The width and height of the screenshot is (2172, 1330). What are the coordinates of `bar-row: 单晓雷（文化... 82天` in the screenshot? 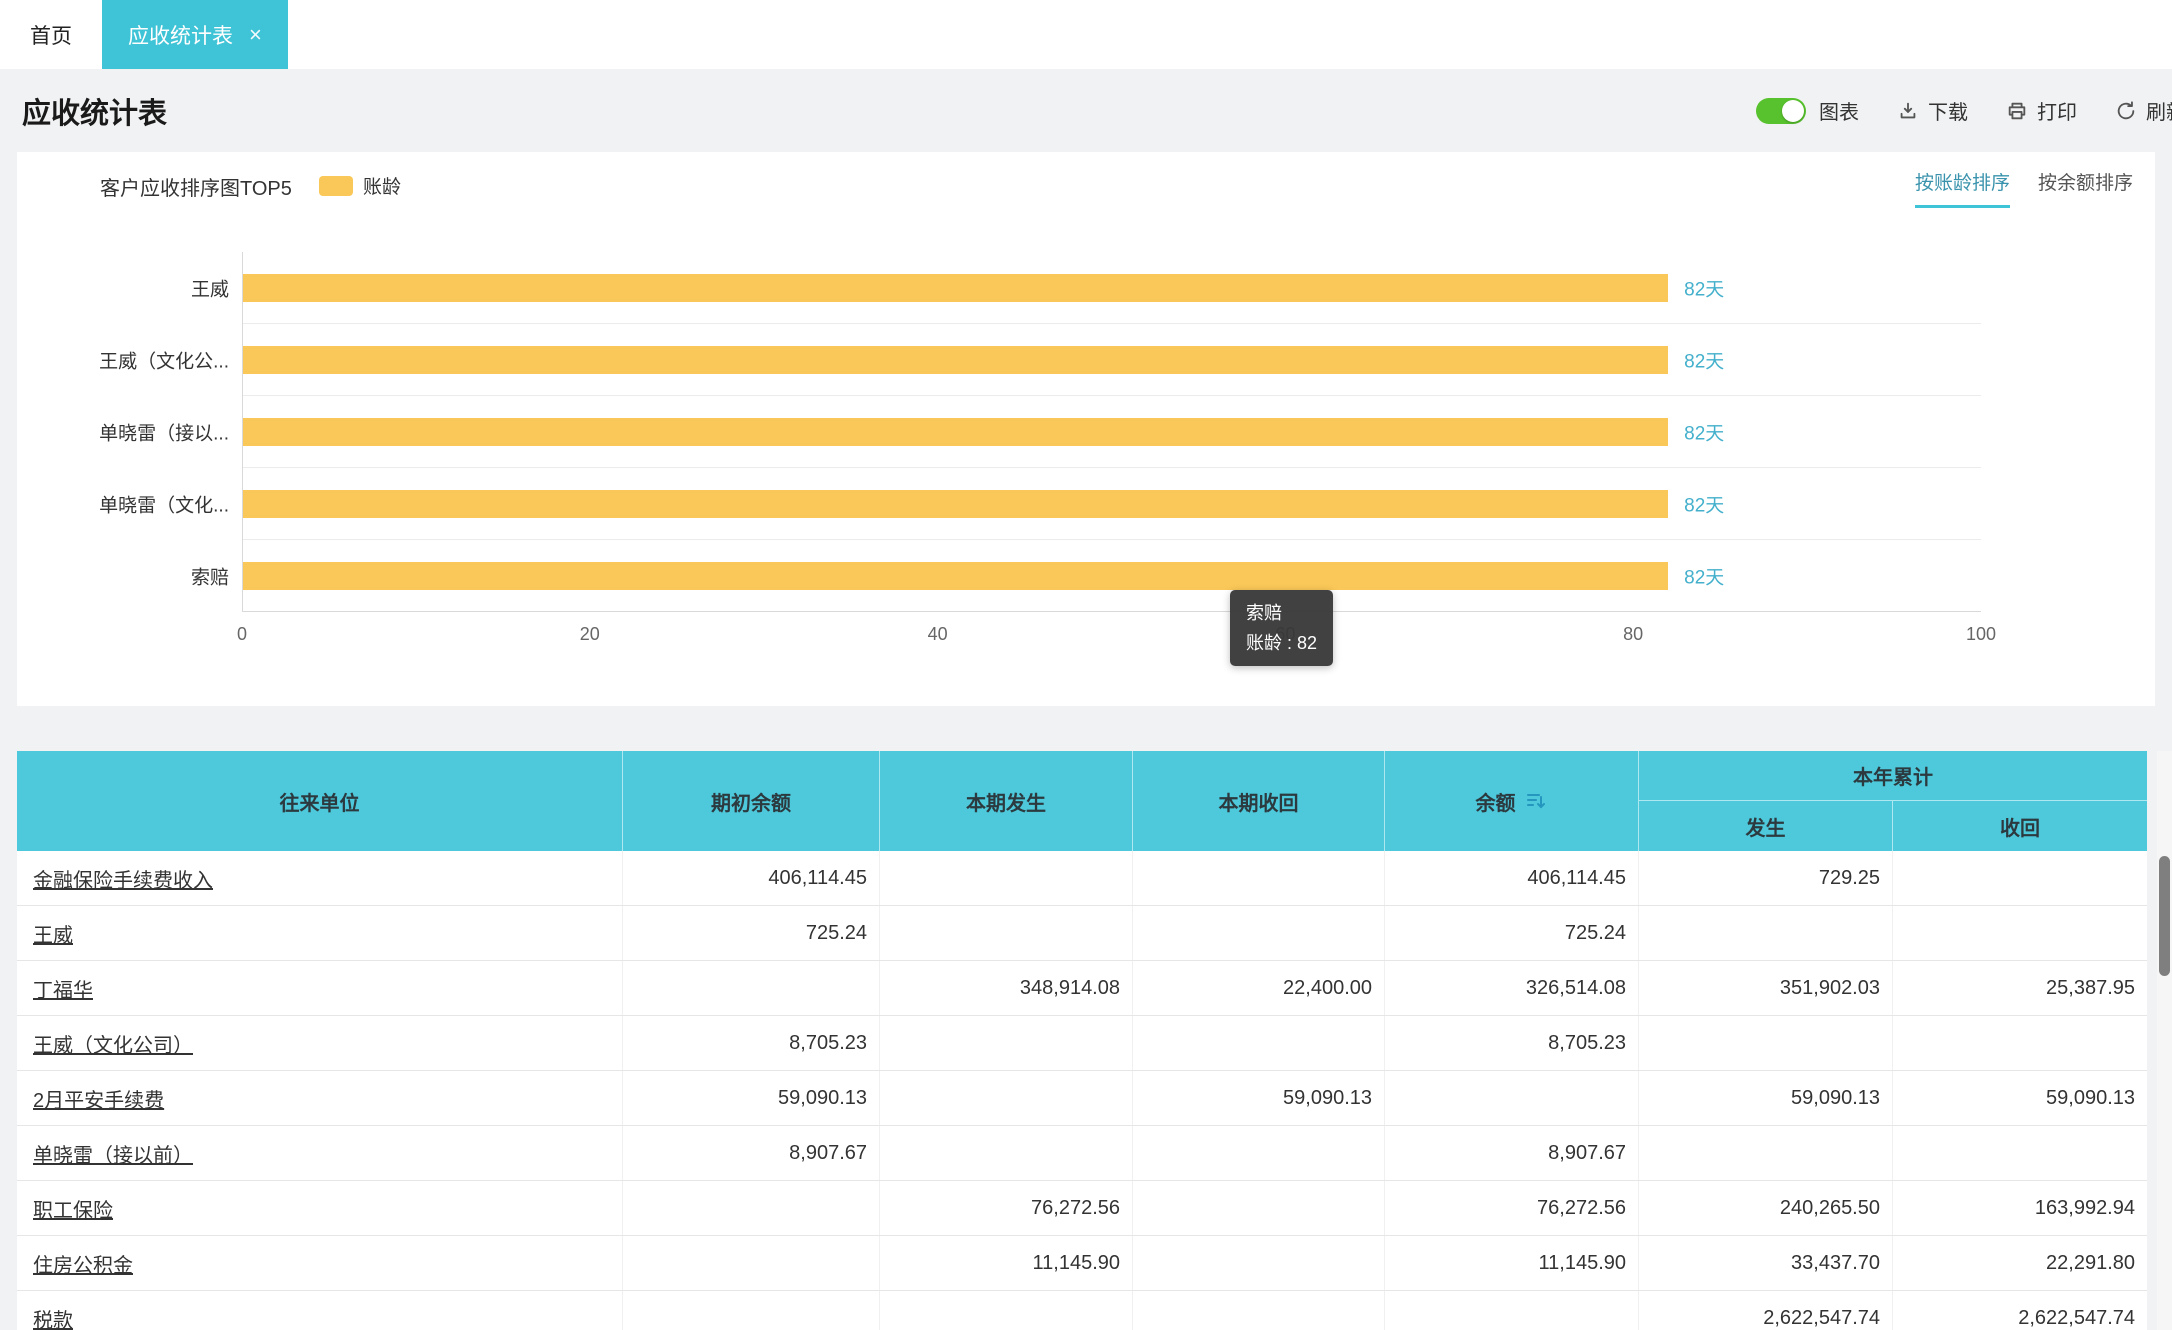 It's located at (1040, 504).